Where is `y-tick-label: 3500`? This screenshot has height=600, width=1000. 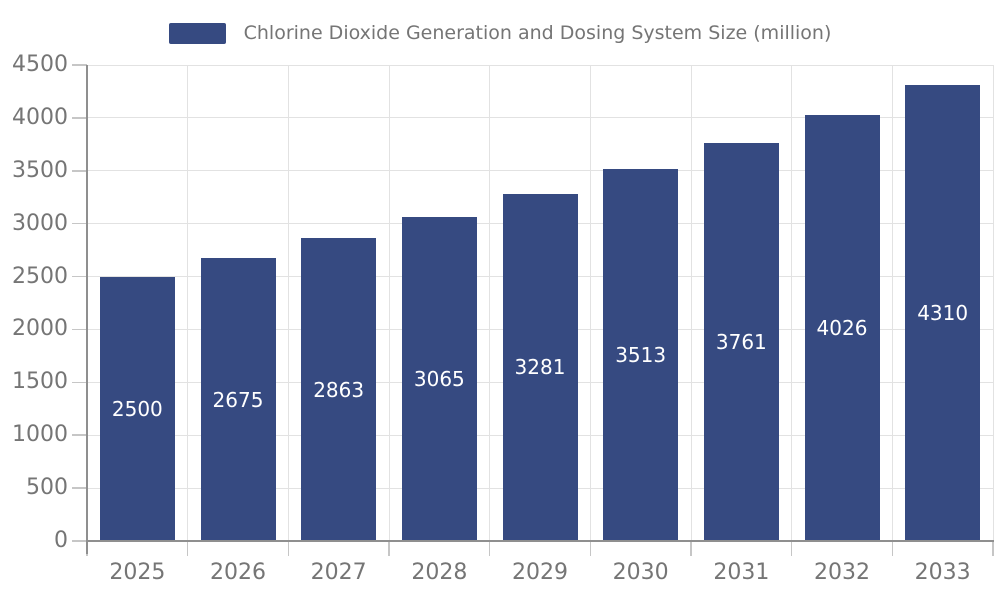 y-tick-label: 3500 is located at coordinates (40, 170).